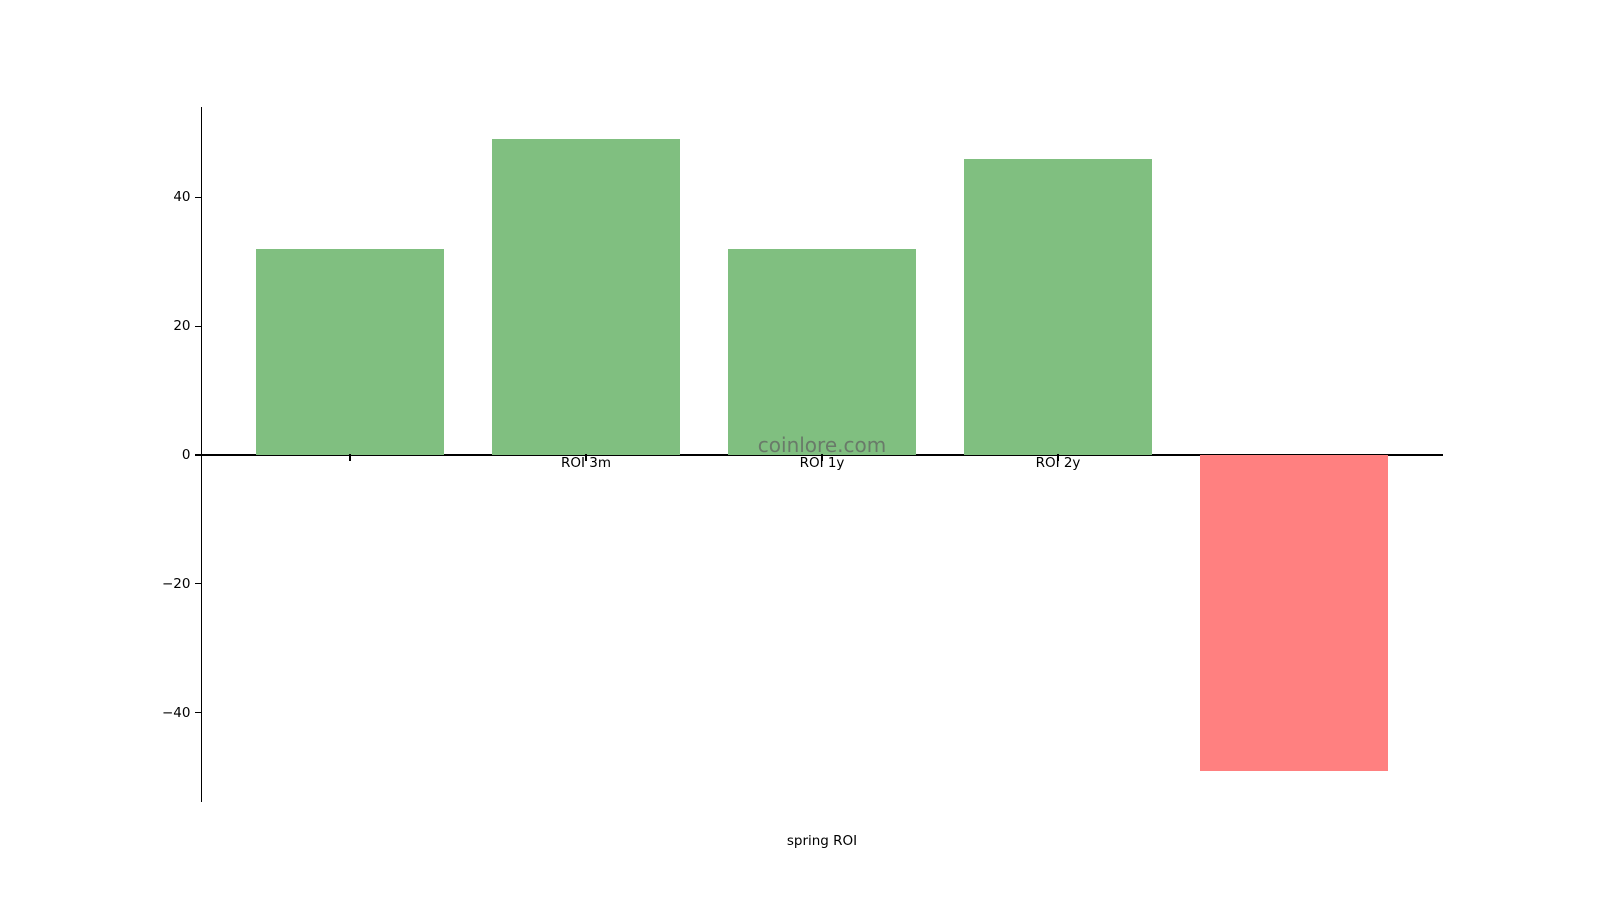 Image resolution: width=1600 pixels, height=900 pixels. Describe the element at coordinates (350, 351) in the screenshot. I see `bar-col1` at that location.